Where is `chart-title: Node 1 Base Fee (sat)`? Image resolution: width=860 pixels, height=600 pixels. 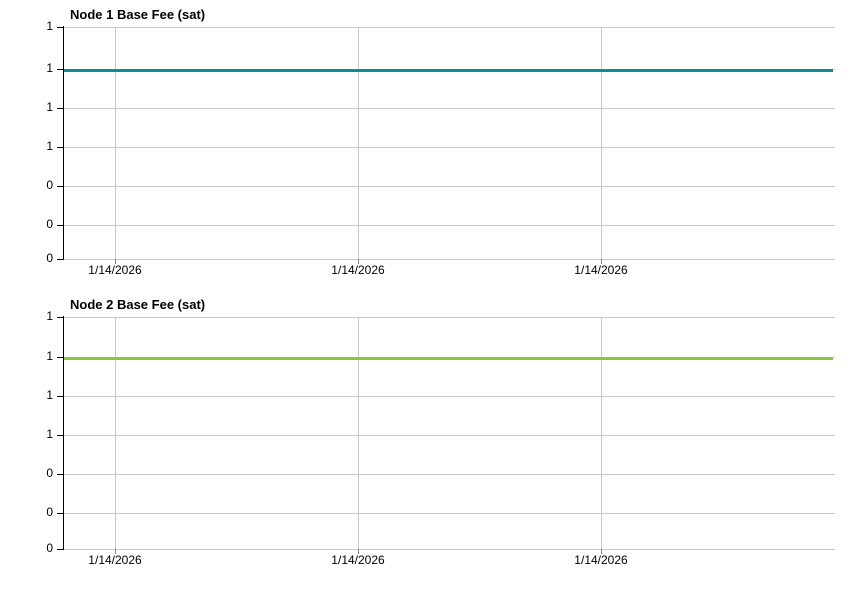 chart-title: Node 1 Base Fee (sat) is located at coordinates (138, 14).